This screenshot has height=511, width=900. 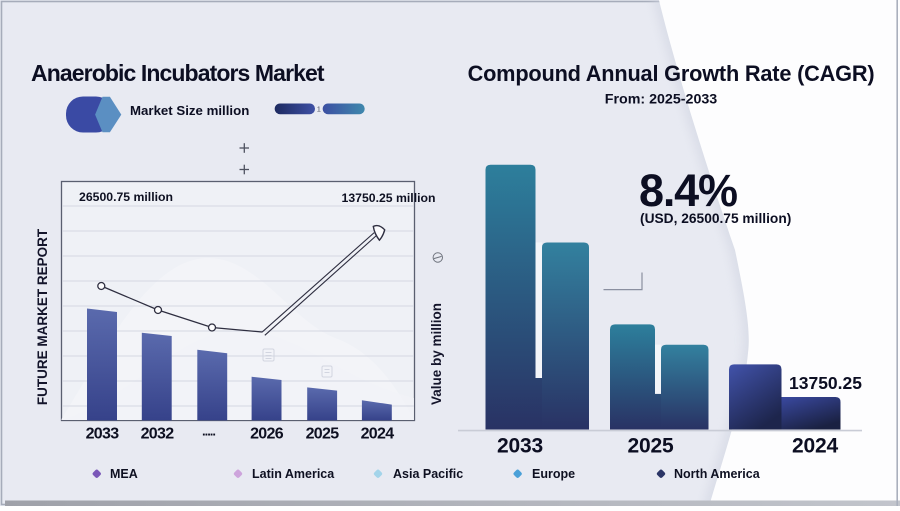 What do you see at coordinates (267, 434) in the screenshot?
I see `svg-text: 2026` at bounding box center [267, 434].